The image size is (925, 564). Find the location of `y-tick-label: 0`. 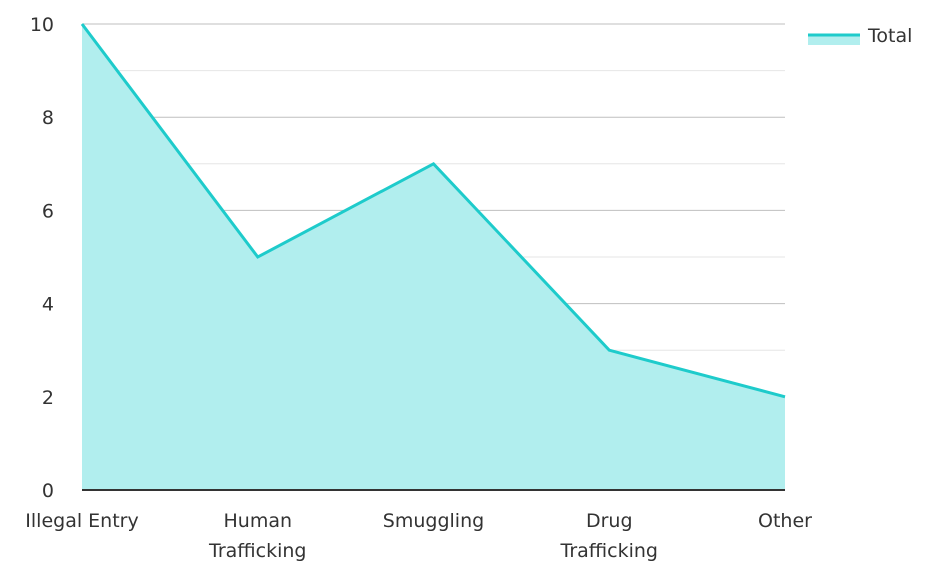

y-tick-label: 0 is located at coordinates (48, 491).